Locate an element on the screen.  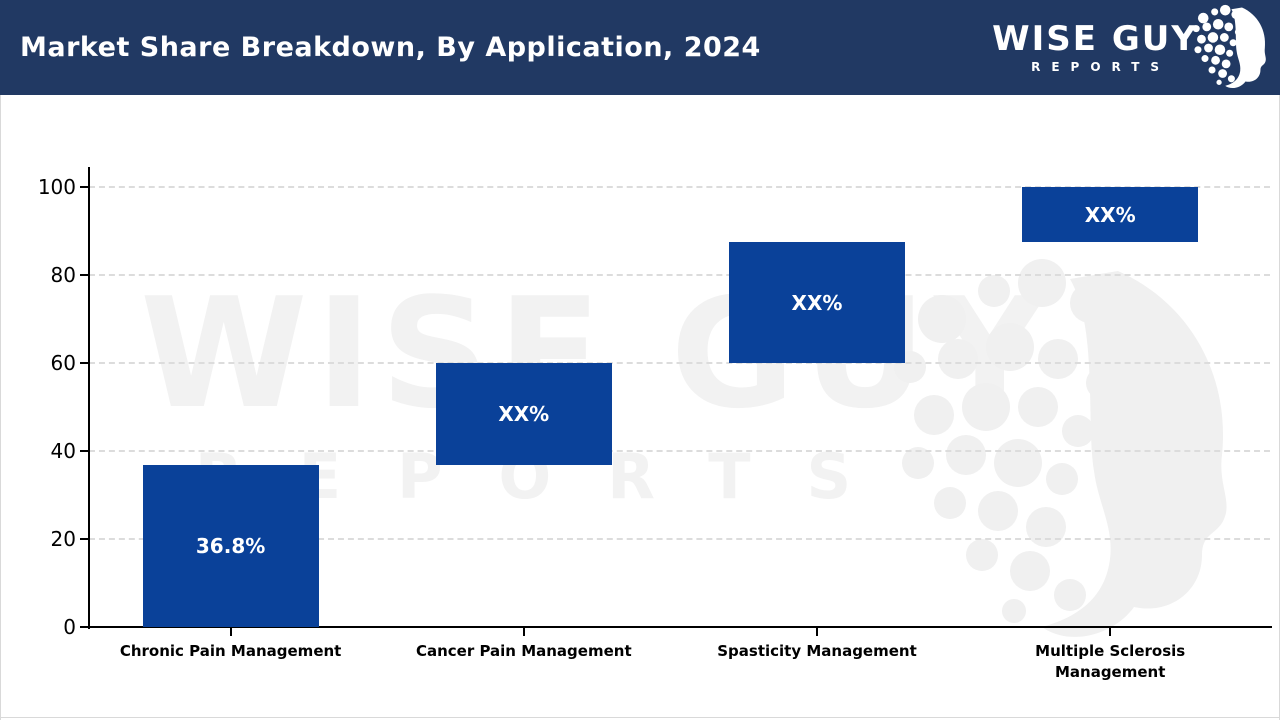
category-label: Chronic Pain Management is located at coordinates (230, 651).